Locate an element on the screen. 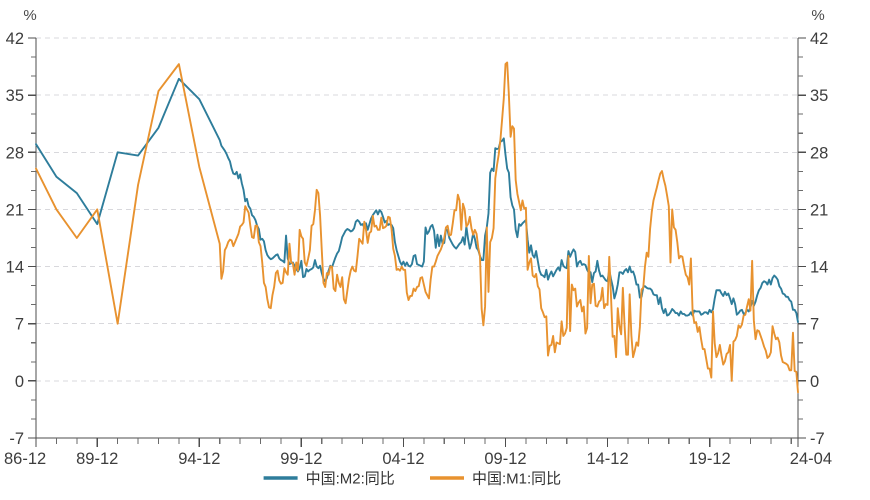 Image resolution: width=870 pixels, height=500 pixels. y-axis-left-labels: -7 0 7 14 21 28 35 42 is located at coordinates (15, 239).